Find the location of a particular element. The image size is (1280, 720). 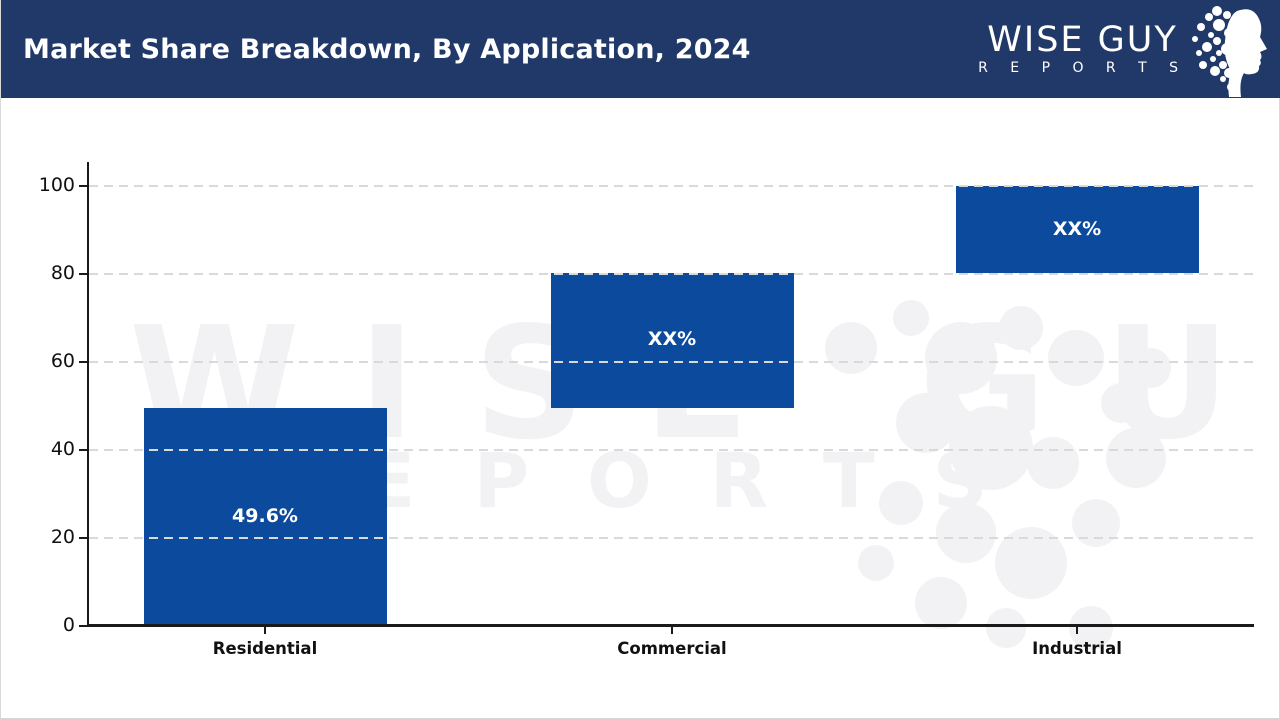

x-axis-category-label: Commercial is located at coordinates (672, 648).